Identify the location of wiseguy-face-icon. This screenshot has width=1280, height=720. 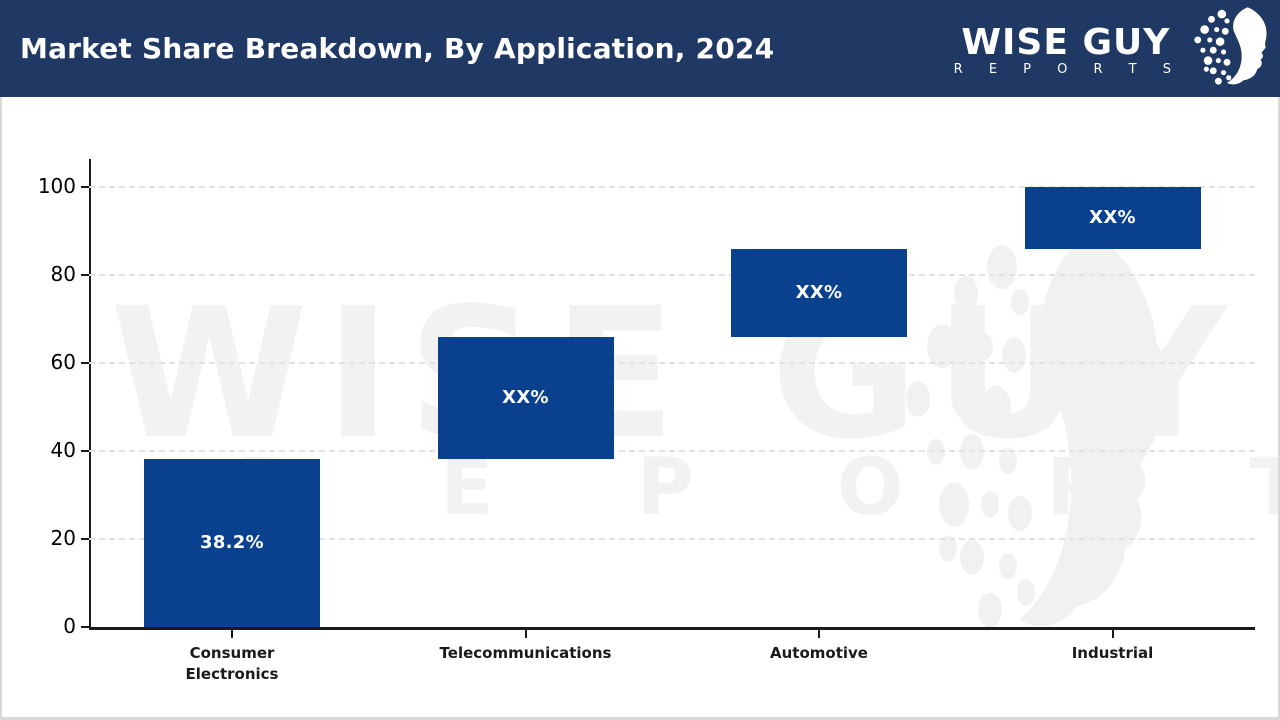
(1227, 50).